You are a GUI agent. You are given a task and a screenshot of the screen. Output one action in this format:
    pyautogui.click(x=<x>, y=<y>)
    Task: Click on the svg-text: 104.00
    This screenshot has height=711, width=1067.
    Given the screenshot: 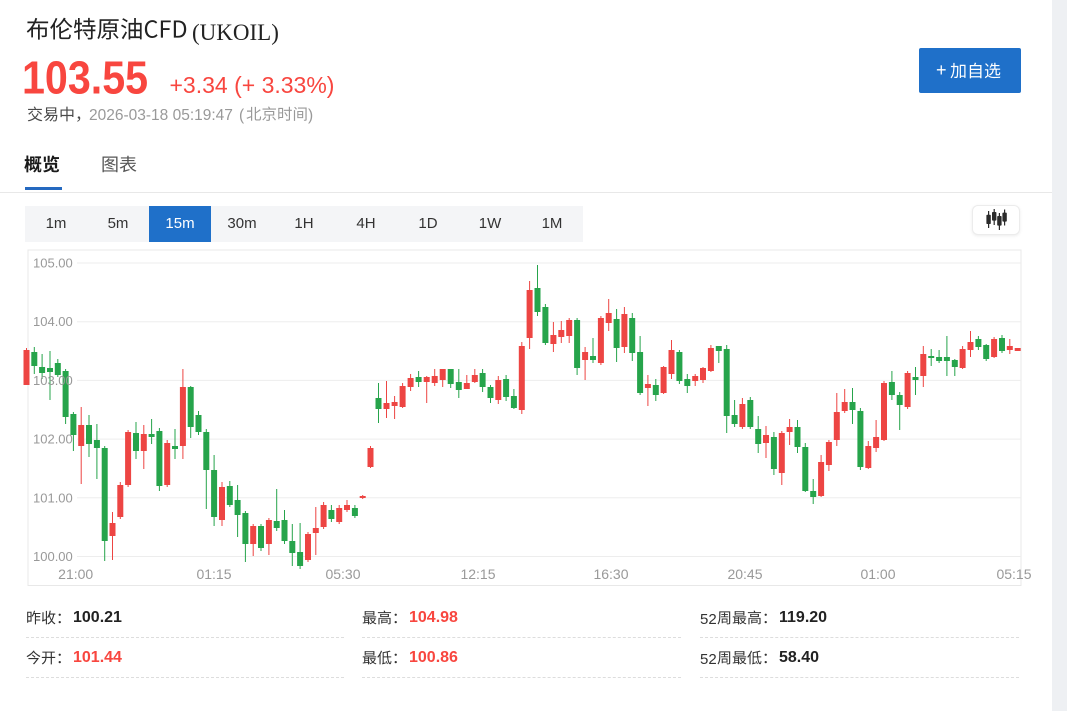 What is the action you would take?
    pyautogui.click(x=53, y=321)
    